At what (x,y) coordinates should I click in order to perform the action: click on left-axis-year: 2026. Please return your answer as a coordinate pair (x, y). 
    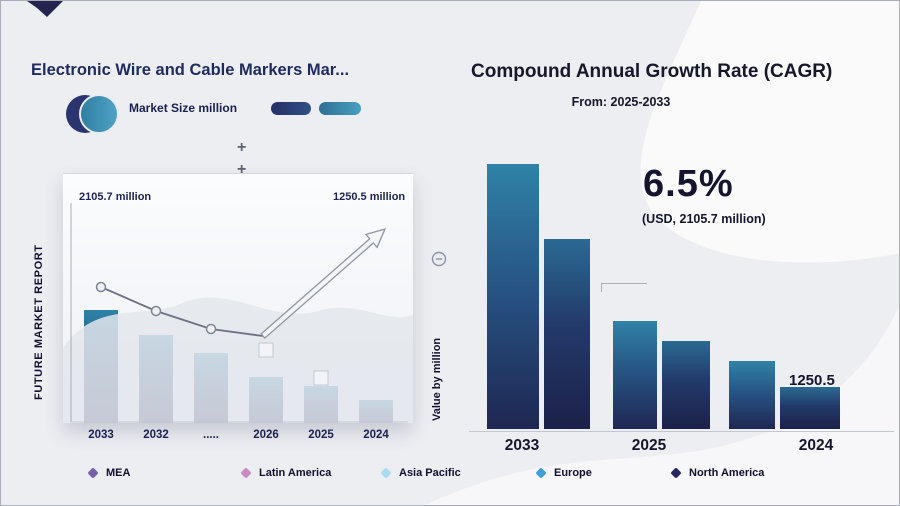
    Looking at the image, I should click on (266, 435).